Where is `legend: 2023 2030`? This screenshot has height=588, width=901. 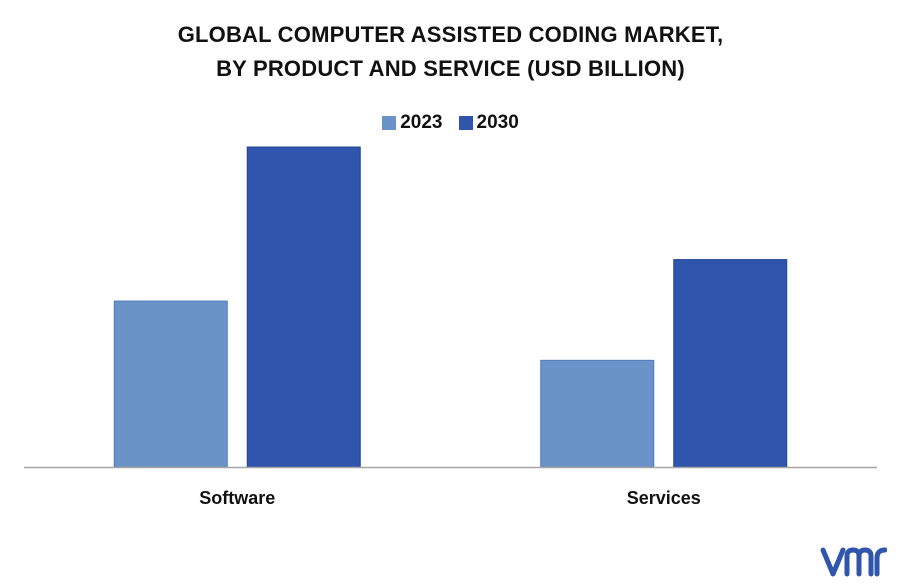 legend: 2023 2030 is located at coordinates (450, 123).